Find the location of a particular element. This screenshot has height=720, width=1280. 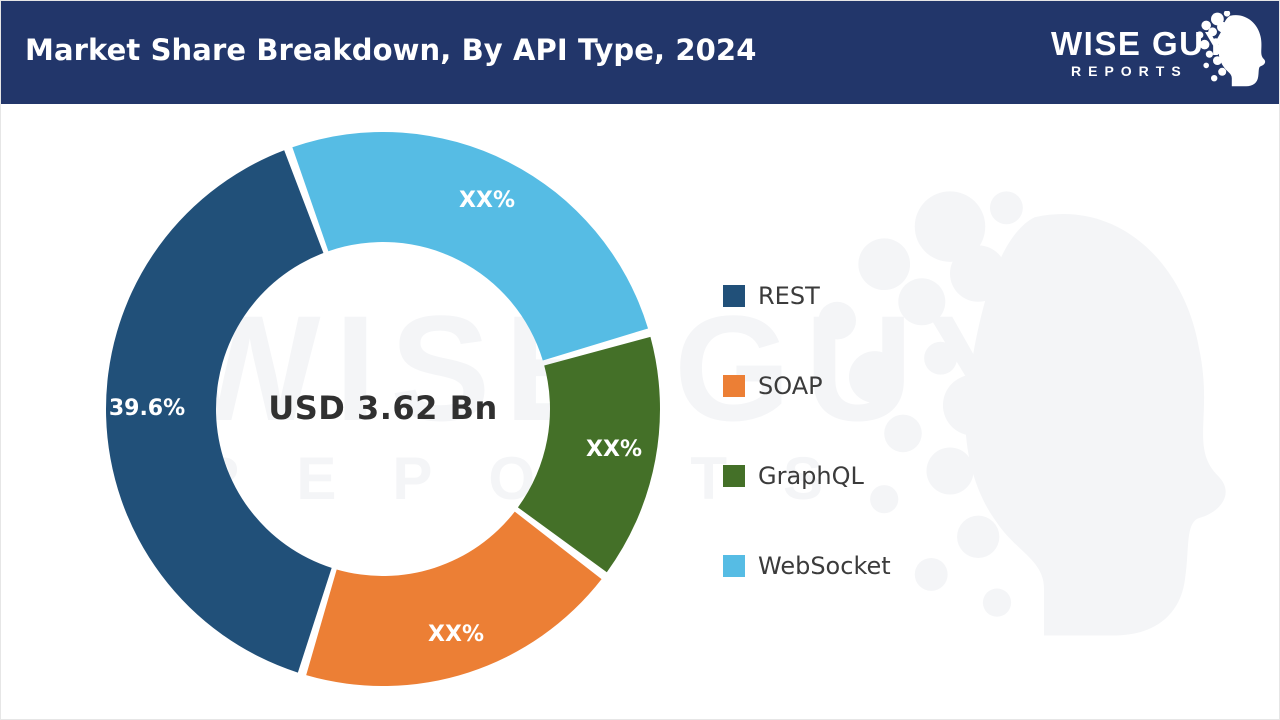

legend-item-websocket: WebSocket is located at coordinates (873, 566).